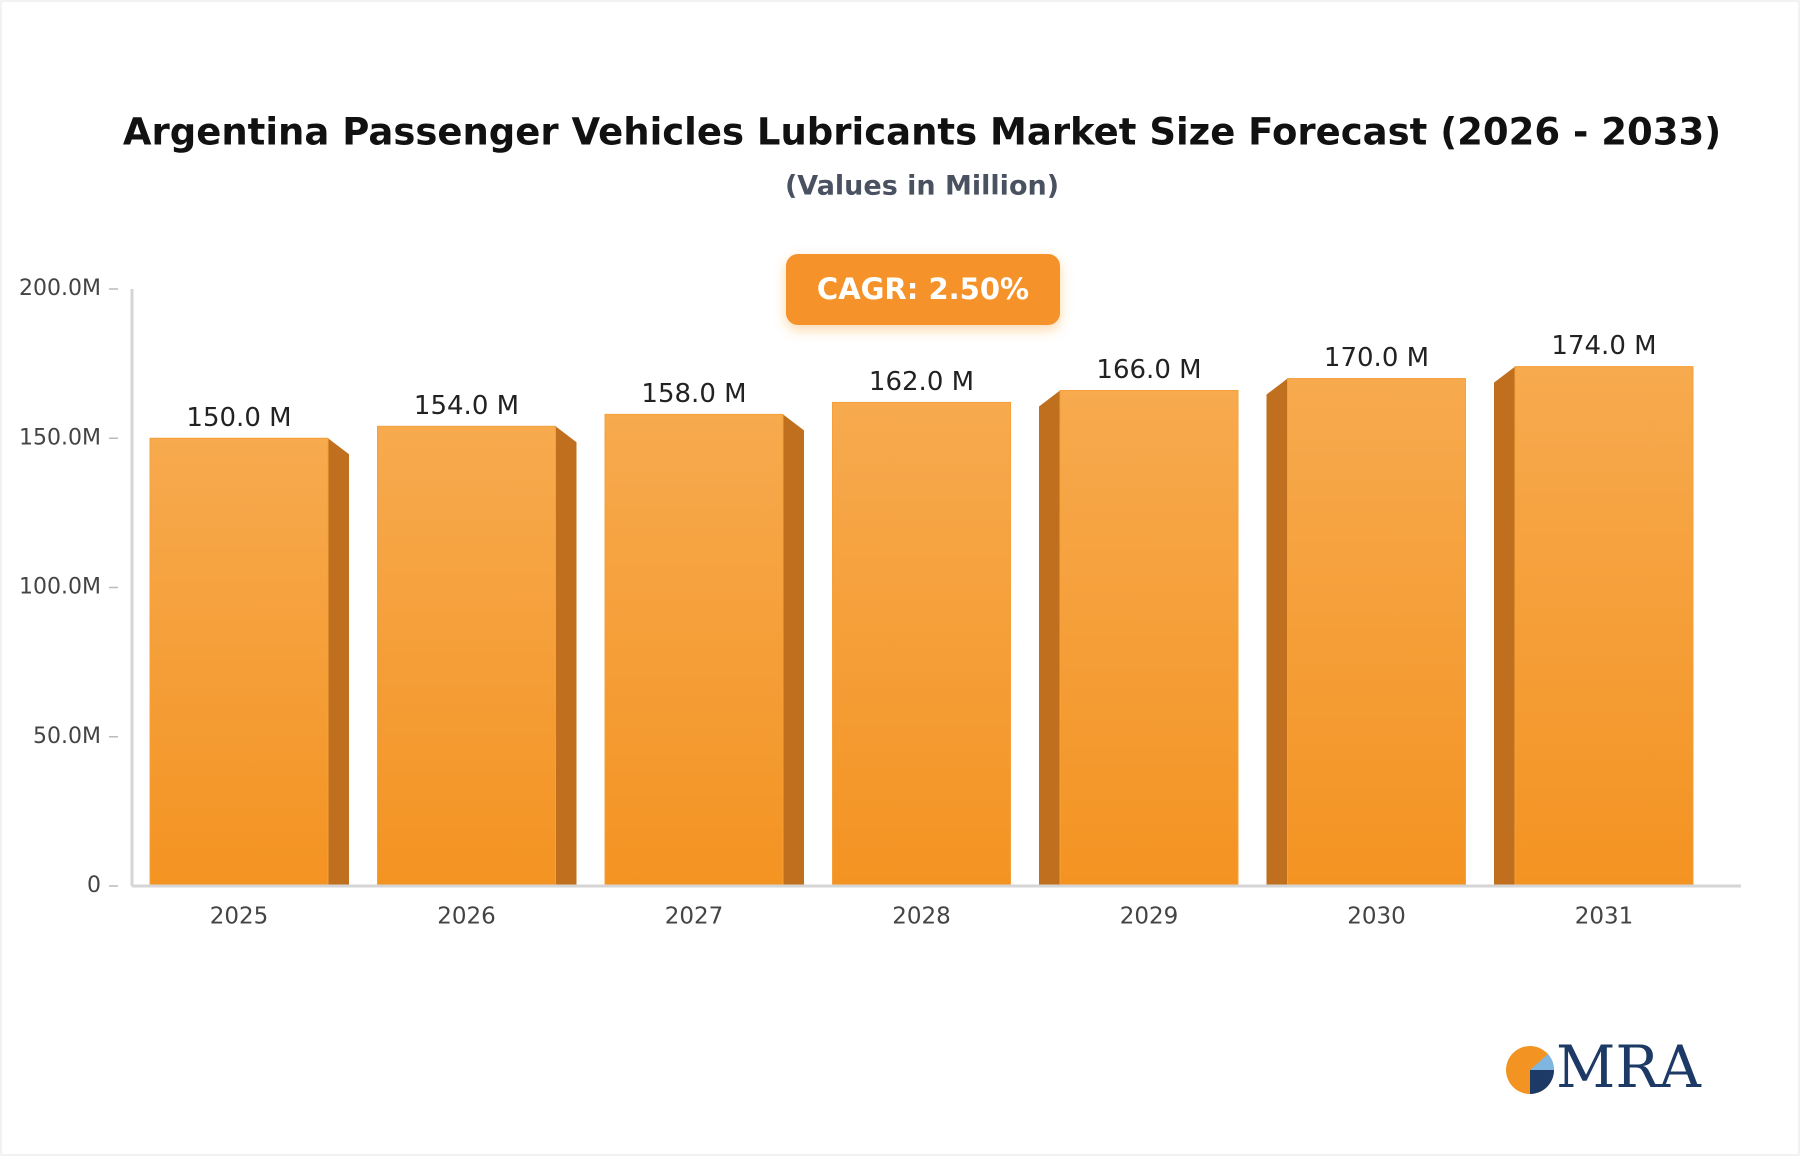 This screenshot has width=1800, height=1156. Describe the element at coordinates (466, 917) in the screenshot. I see `x-tick-label: 2026` at that location.